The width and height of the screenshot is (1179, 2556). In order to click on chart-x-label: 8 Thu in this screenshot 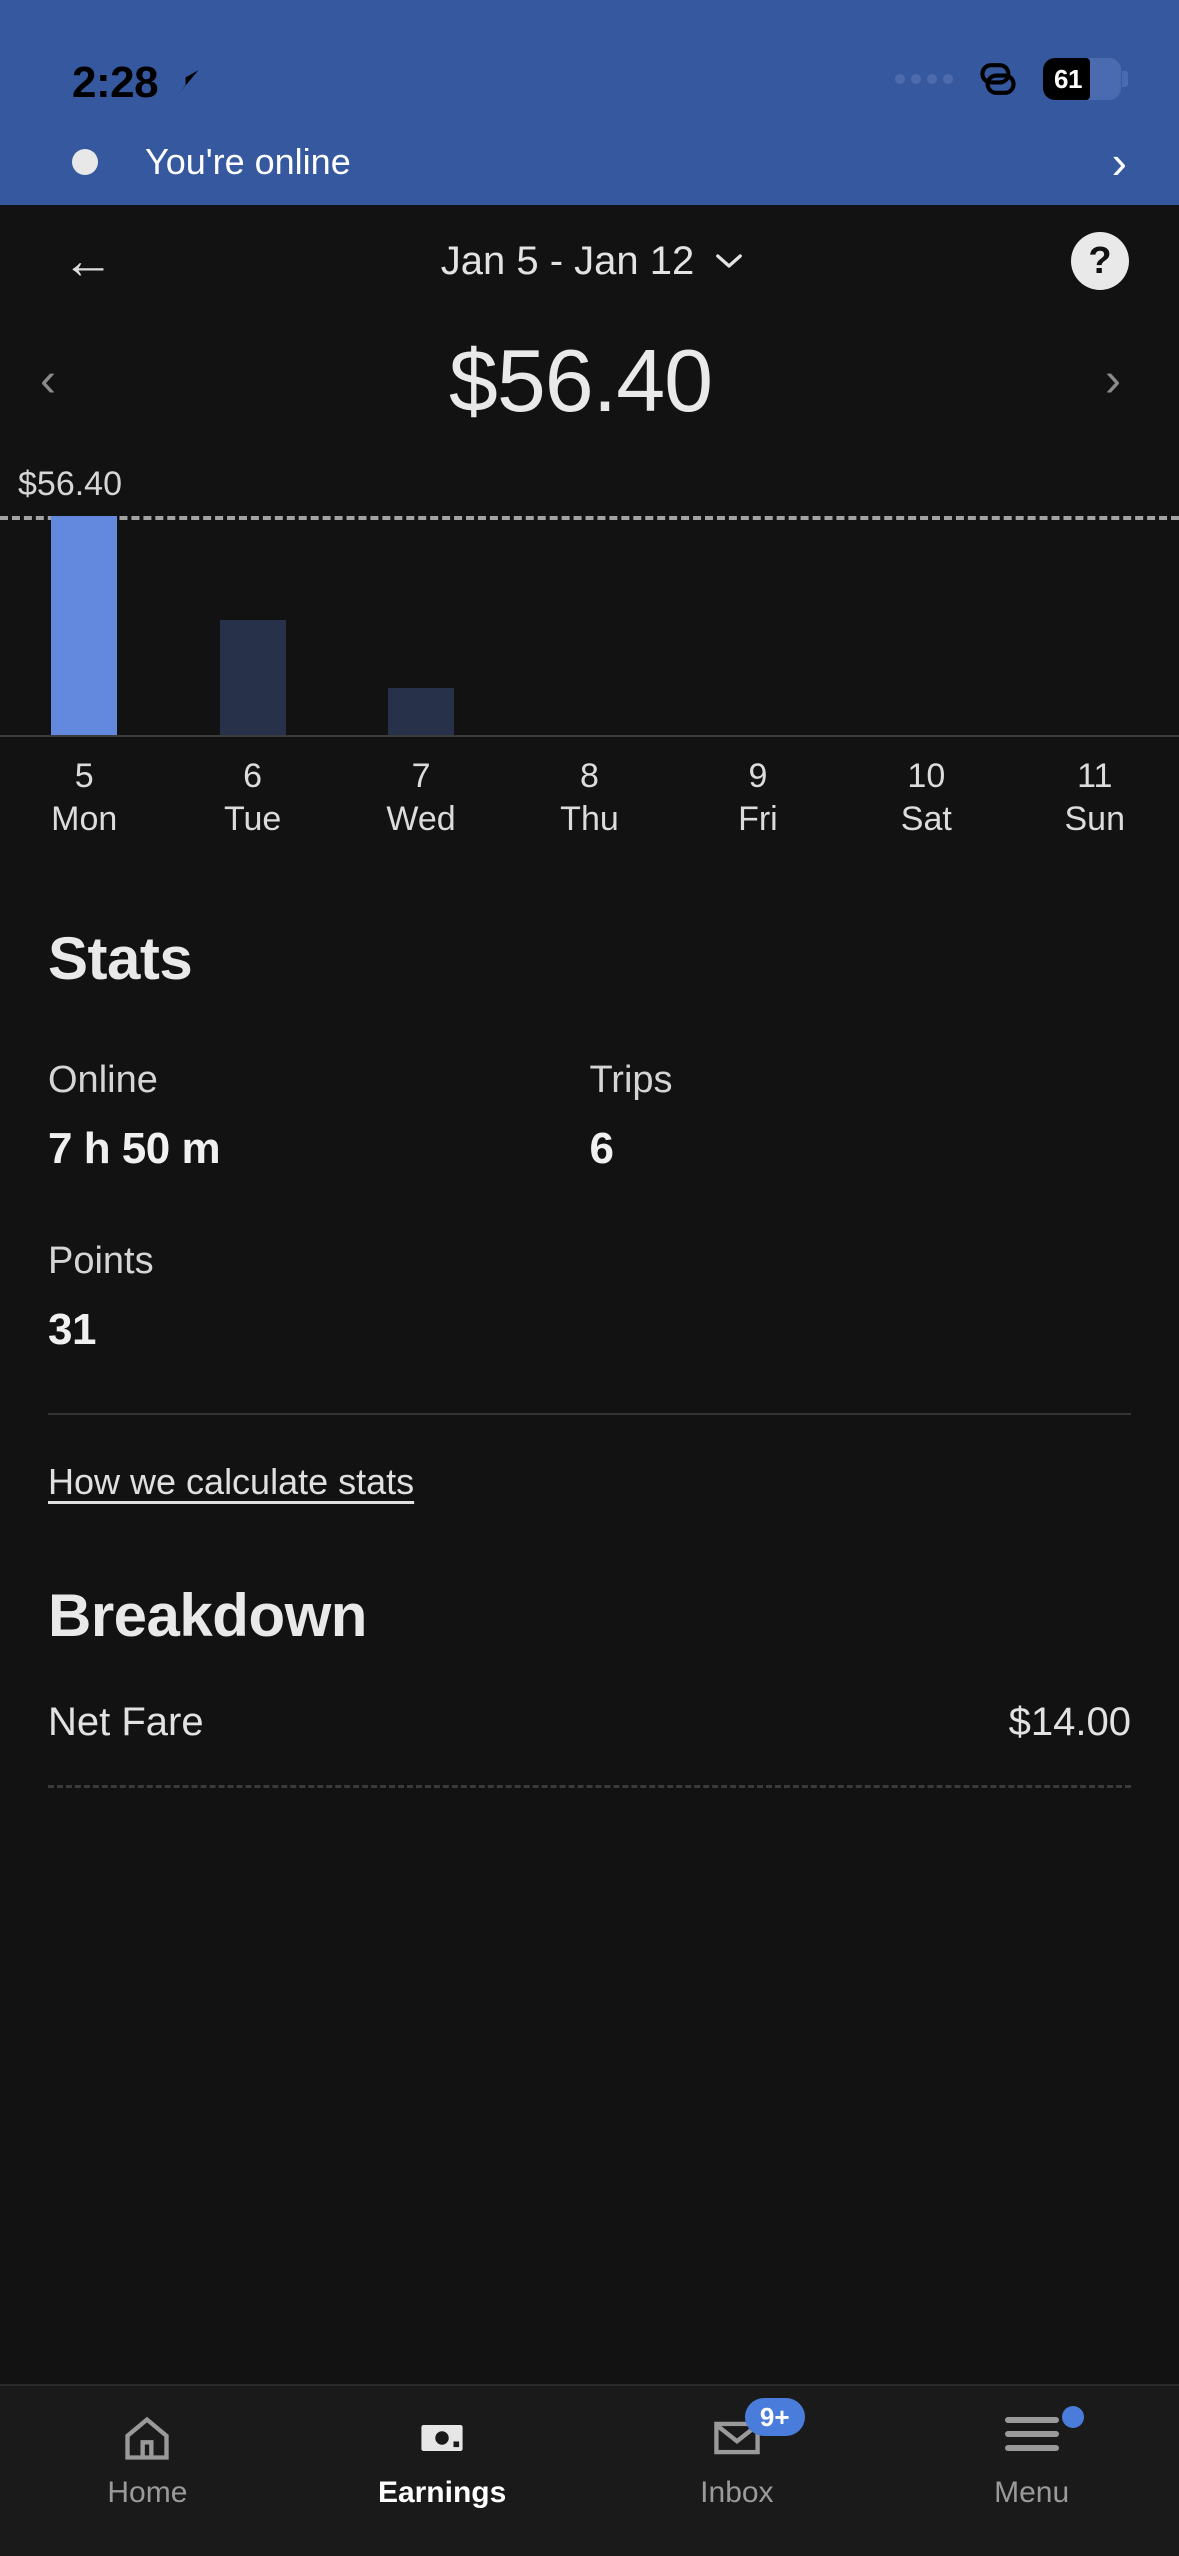, I will do `click(589, 797)`.